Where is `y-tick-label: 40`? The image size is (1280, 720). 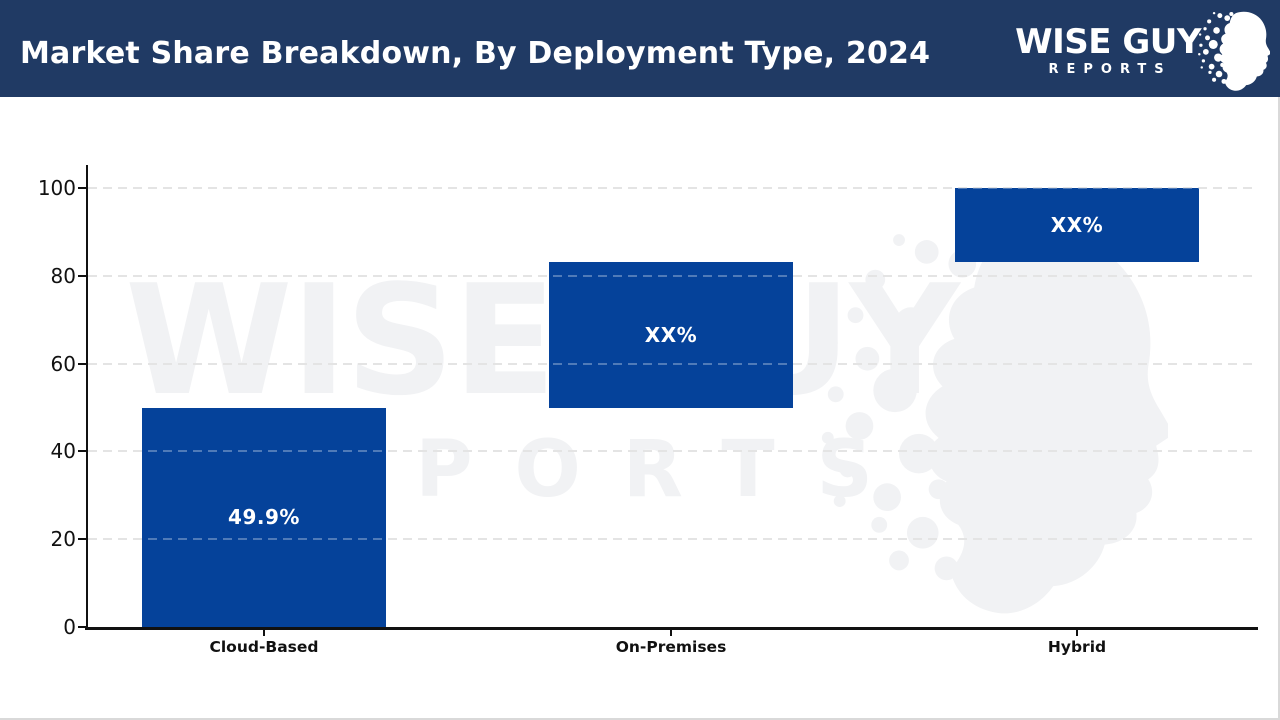 y-tick-label: 40 is located at coordinates (63, 451).